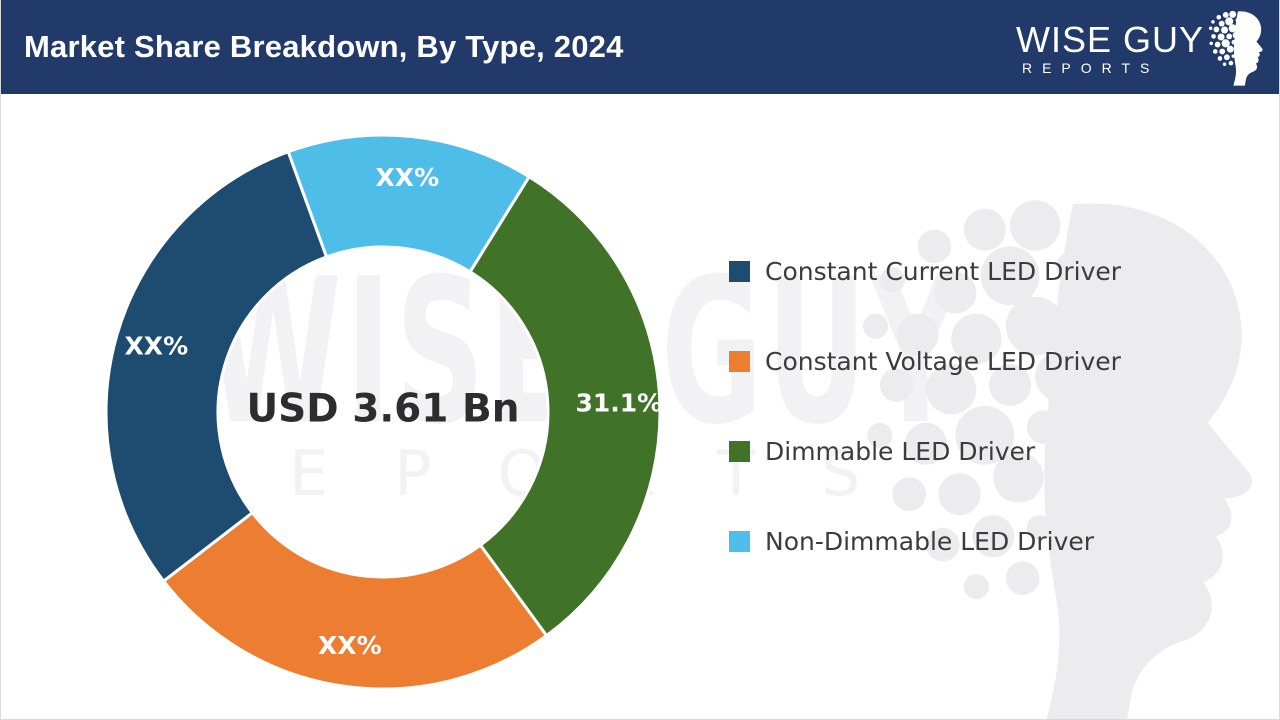 Image resolution: width=1280 pixels, height=720 pixels. I want to click on legend-item: Non-Dimmable LED Driver, so click(925, 541).